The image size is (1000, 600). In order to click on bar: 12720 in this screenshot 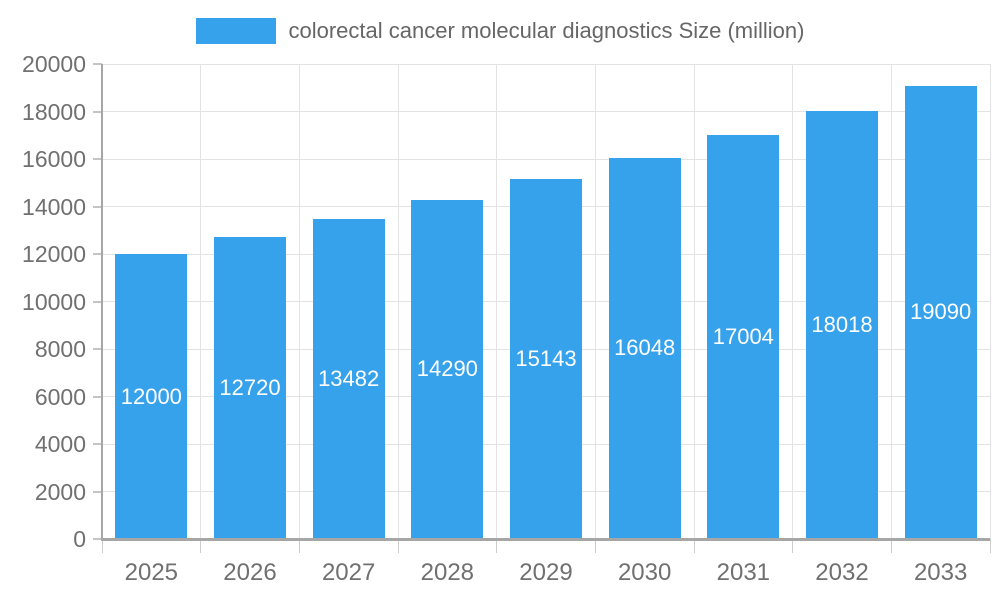, I will do `click(250, 387)`.